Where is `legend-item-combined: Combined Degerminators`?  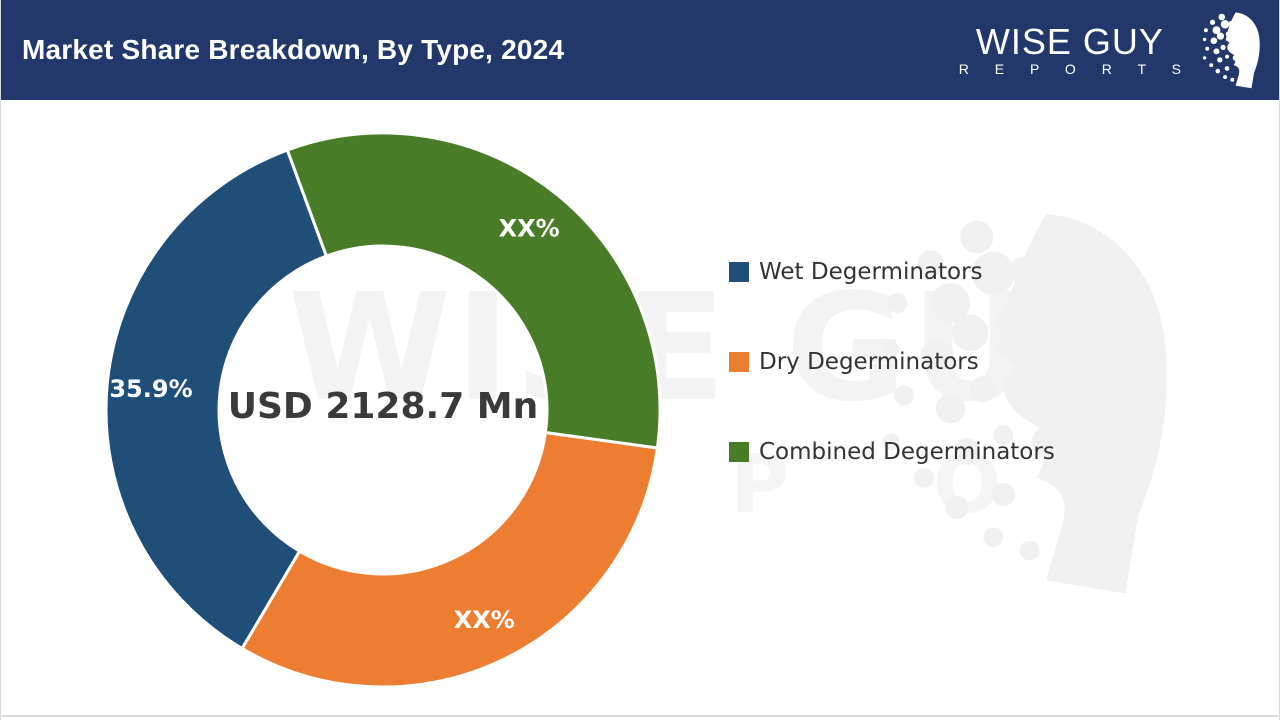
legend-item-combined: Combined Degerminators is located at coordinates (892, 452).